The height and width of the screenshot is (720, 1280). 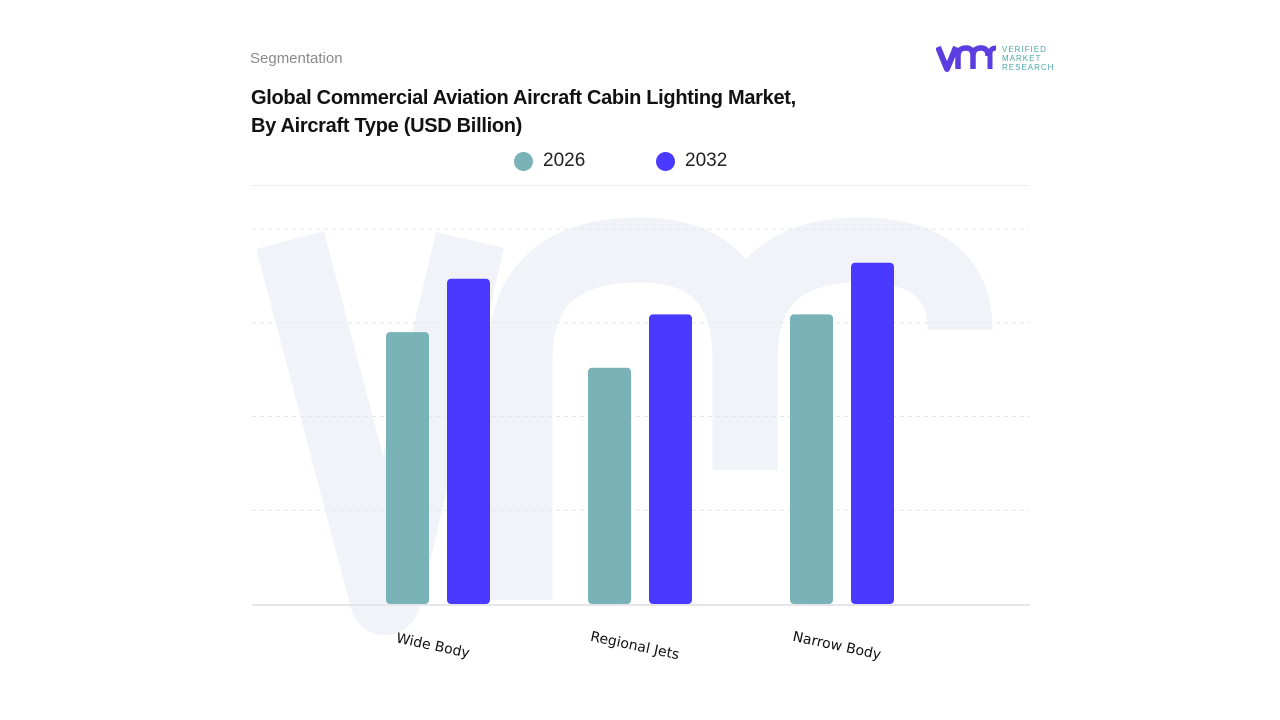 What do you see at coordinates (811, 459) in the screenshot?
I see `bar-narrow-body-2026` at bounding box center [811, 459].